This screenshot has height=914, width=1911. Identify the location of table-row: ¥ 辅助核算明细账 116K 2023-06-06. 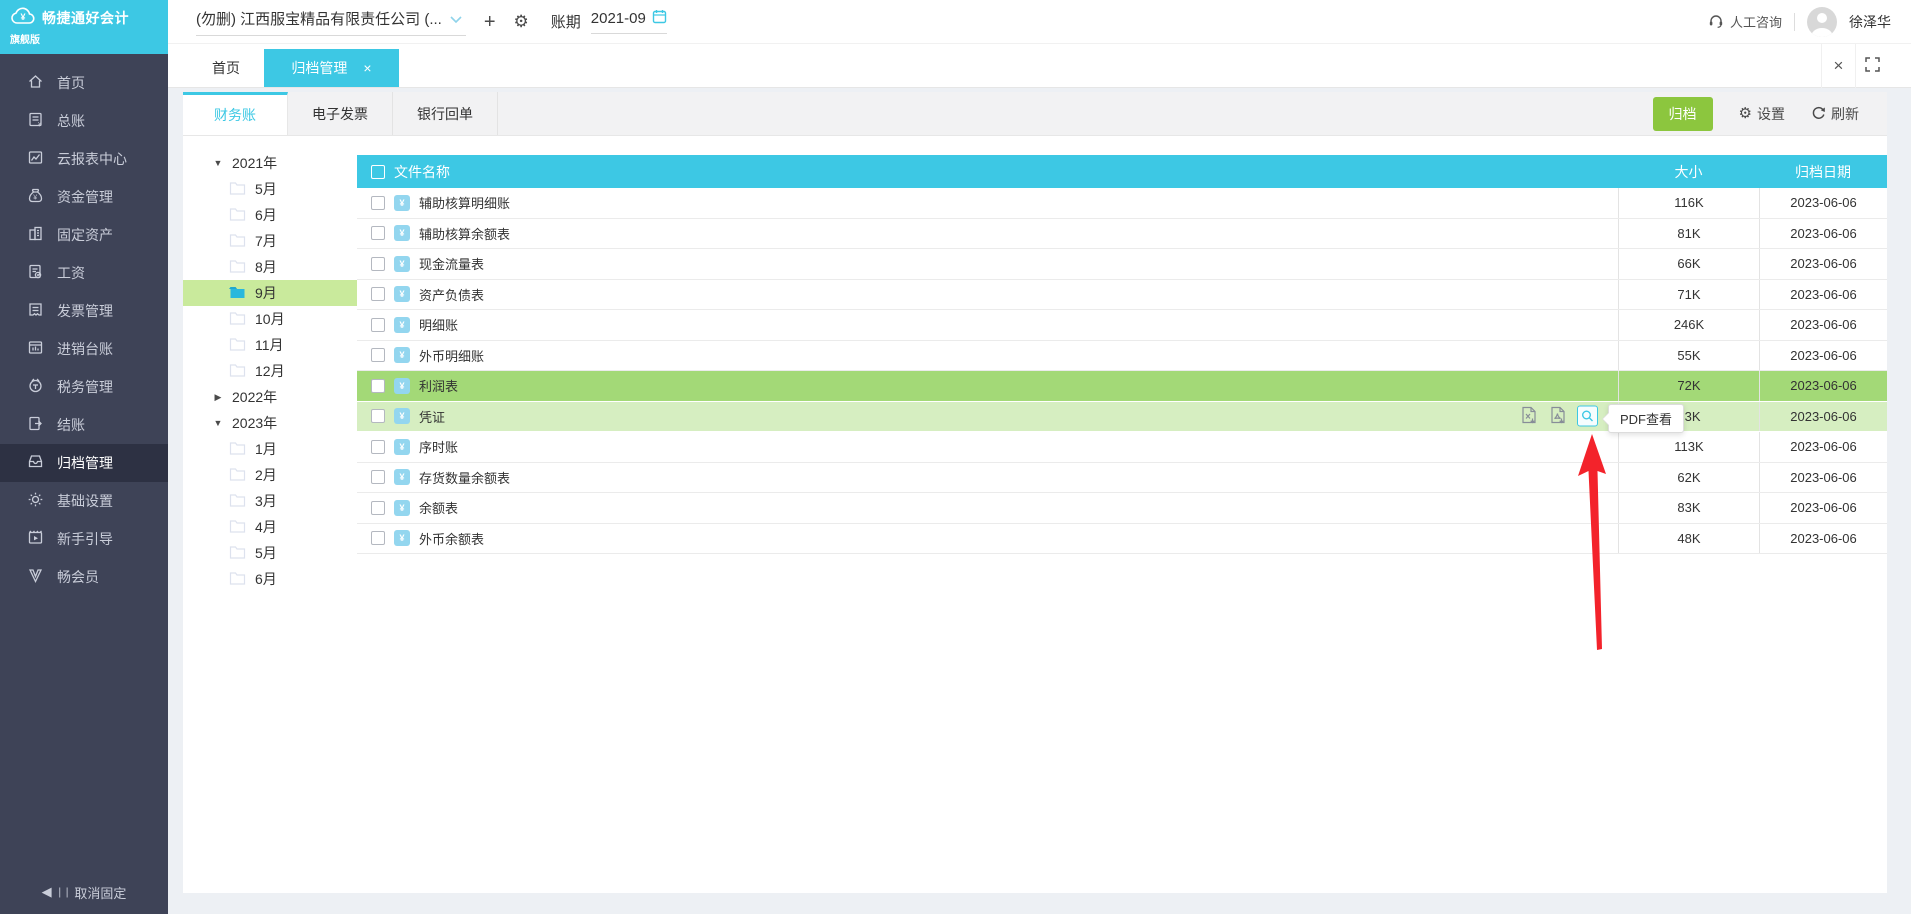
(1122, 203).